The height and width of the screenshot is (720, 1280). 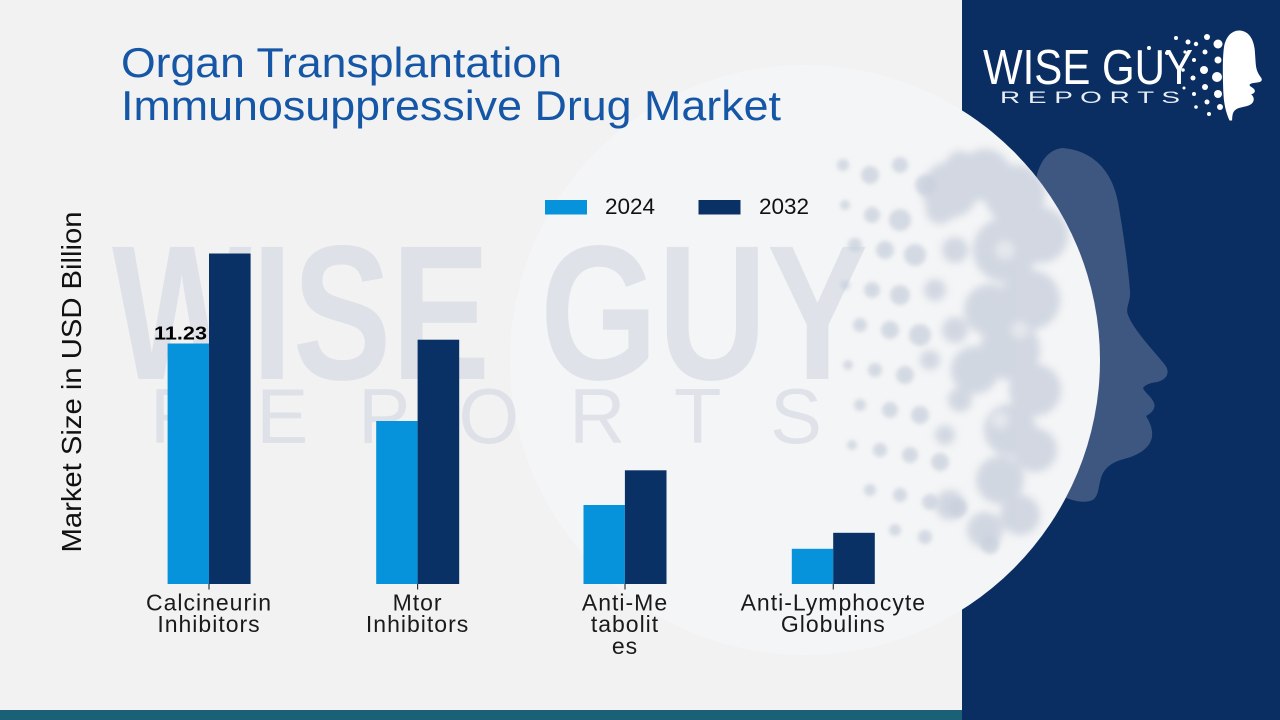 I want to click on svg-text: Mtor, so click(x=418, y=602).